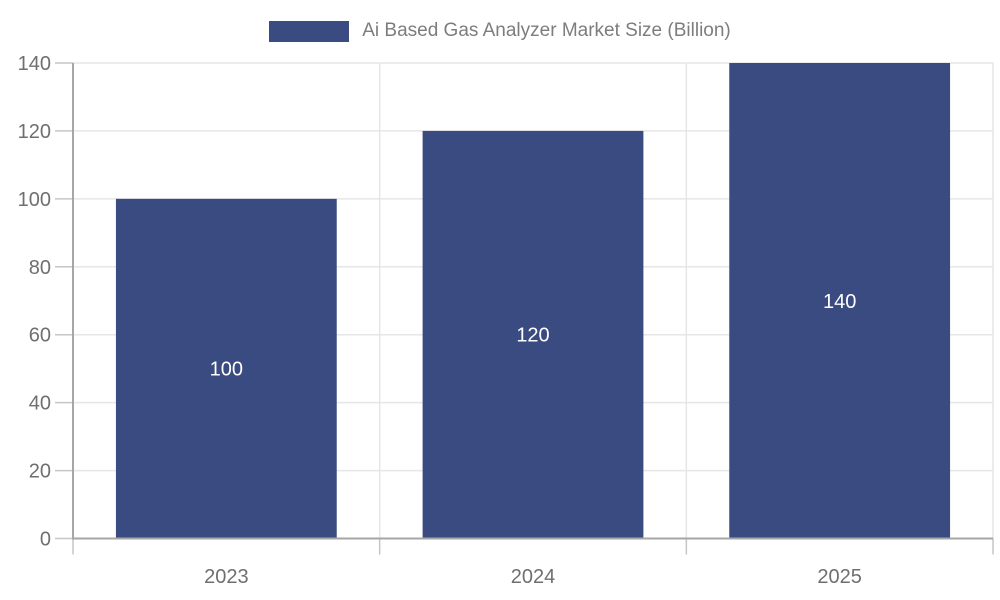 The width and height of the screenshot is (1000, 600). Describe the element at coordinates (533, 577) in the screenshot. I see `x-axis-label-2024: 2024` at that location.